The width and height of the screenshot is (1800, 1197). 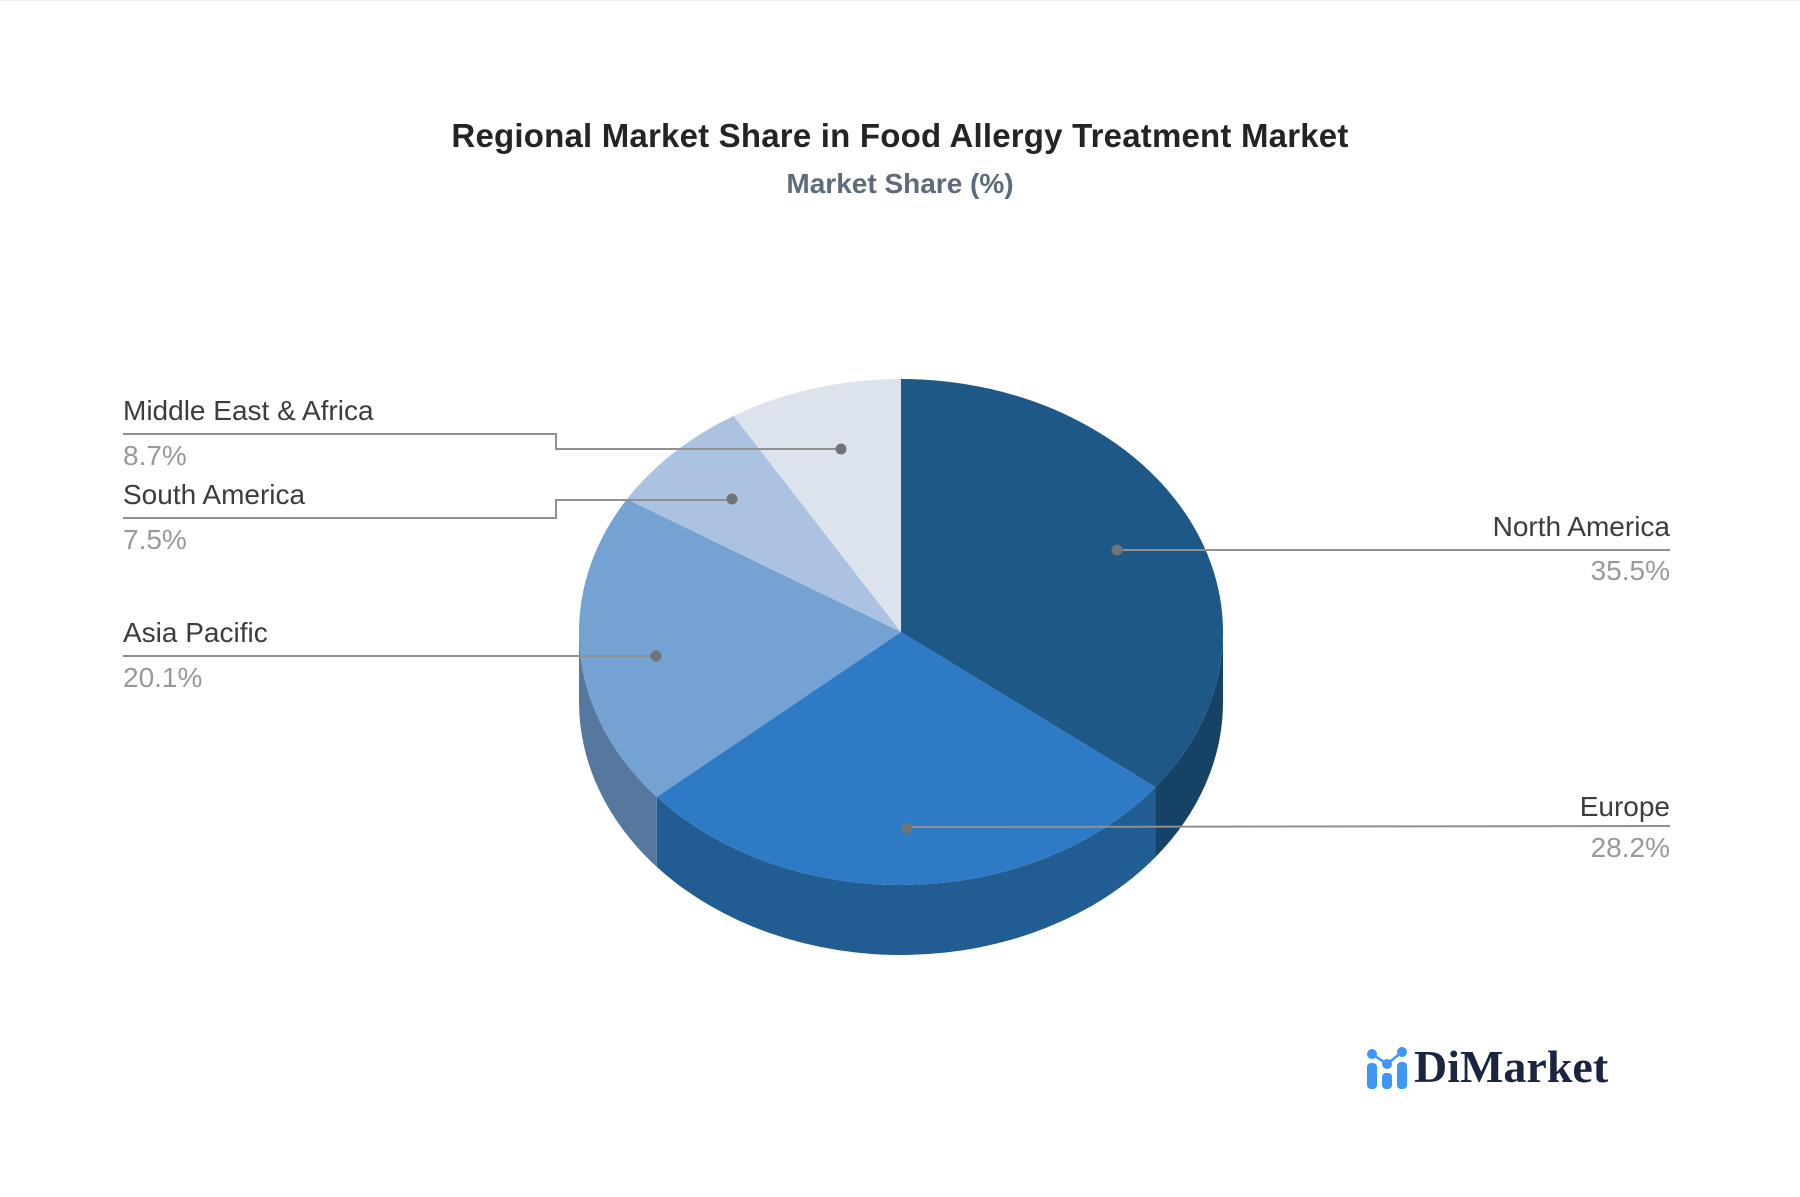 What do you see at coordinates (155, 539) in the screenshot?
I see `callout-value-south-america: 7.5%` at bounding box center [155, 539].